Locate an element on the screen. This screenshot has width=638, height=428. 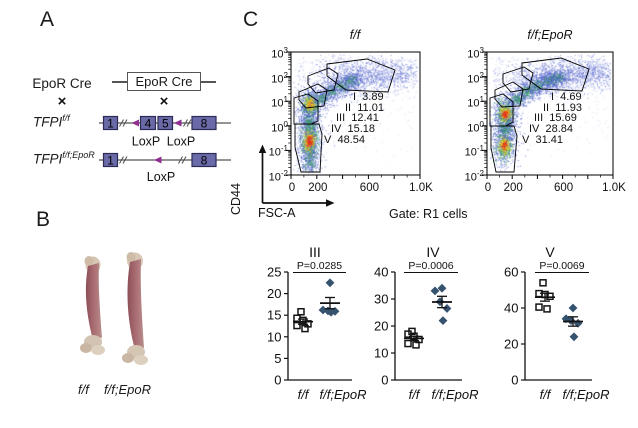
flow-plot-title: f/f;EpoR is located at coordinates (550, 35).